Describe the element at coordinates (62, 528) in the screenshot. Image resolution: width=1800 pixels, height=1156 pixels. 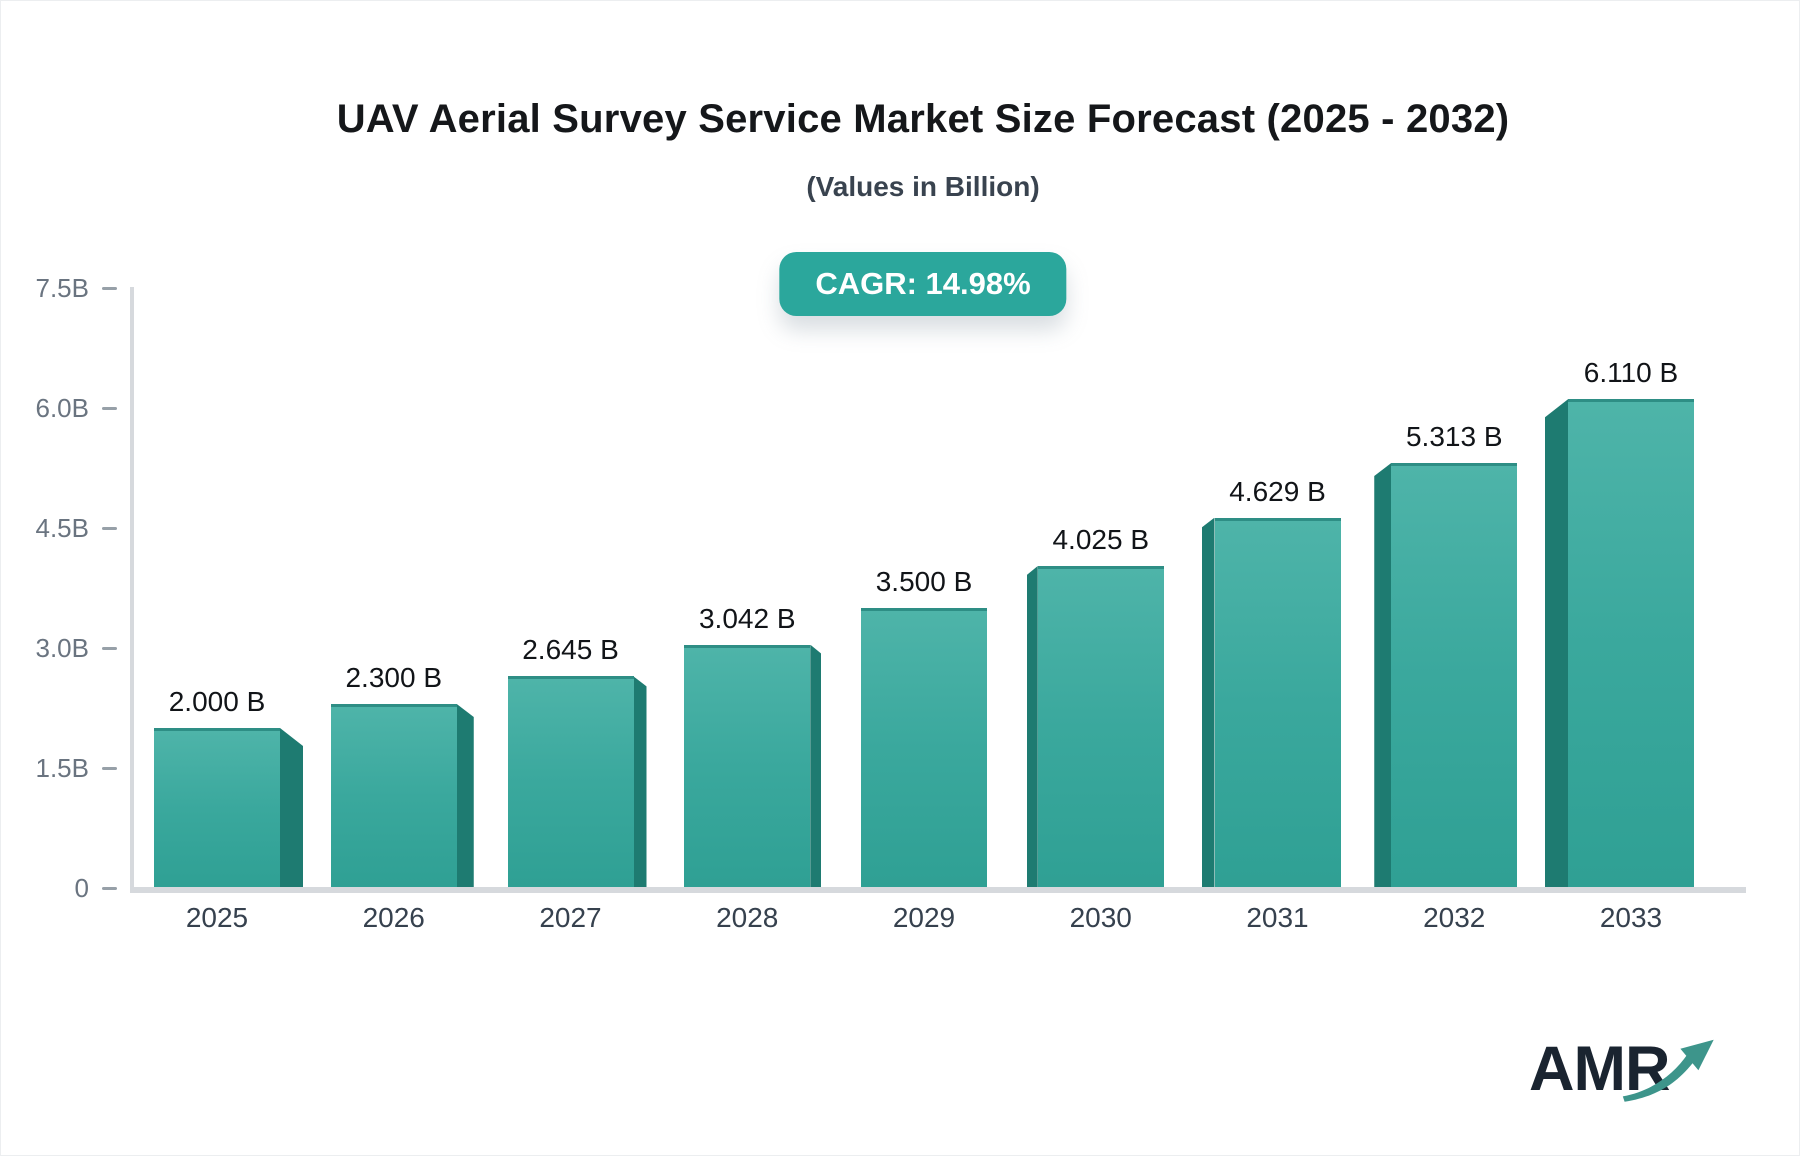
I see `y-tick-label: 4.5B` at that location.